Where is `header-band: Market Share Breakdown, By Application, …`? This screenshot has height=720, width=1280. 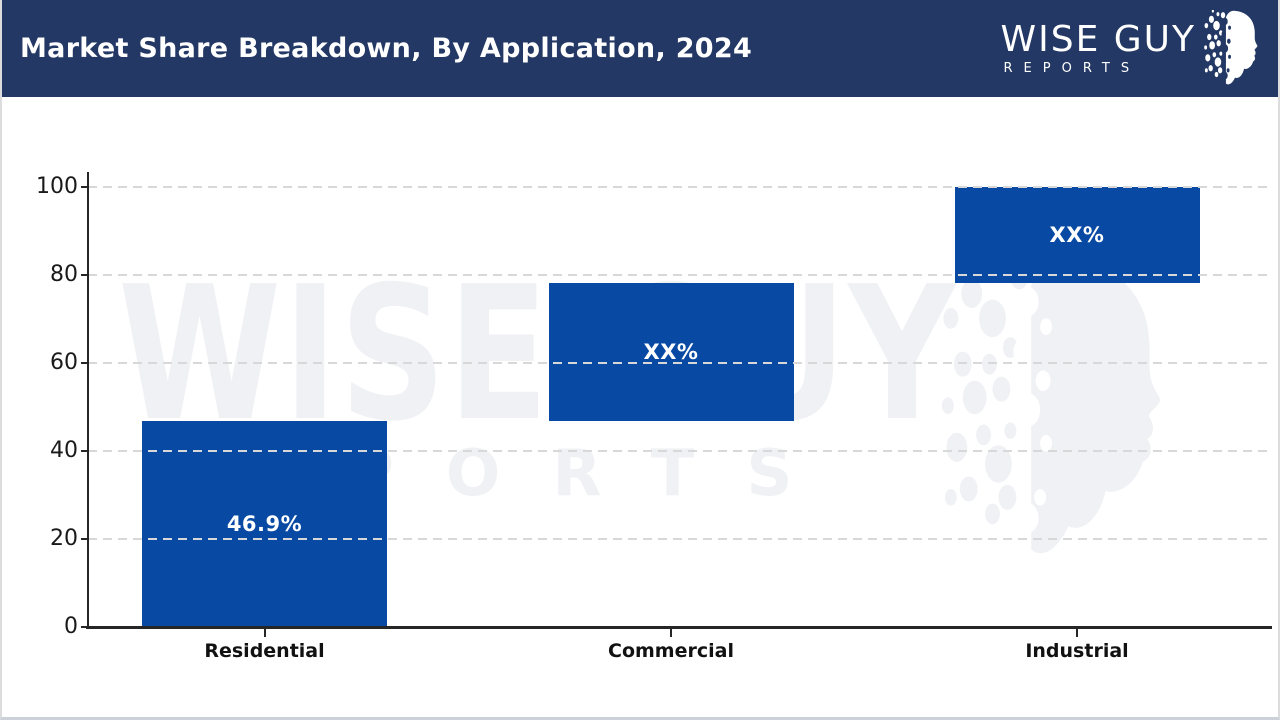
header-band: Market Share Breakdown, By Application, … is located at coordinates (640, 48).